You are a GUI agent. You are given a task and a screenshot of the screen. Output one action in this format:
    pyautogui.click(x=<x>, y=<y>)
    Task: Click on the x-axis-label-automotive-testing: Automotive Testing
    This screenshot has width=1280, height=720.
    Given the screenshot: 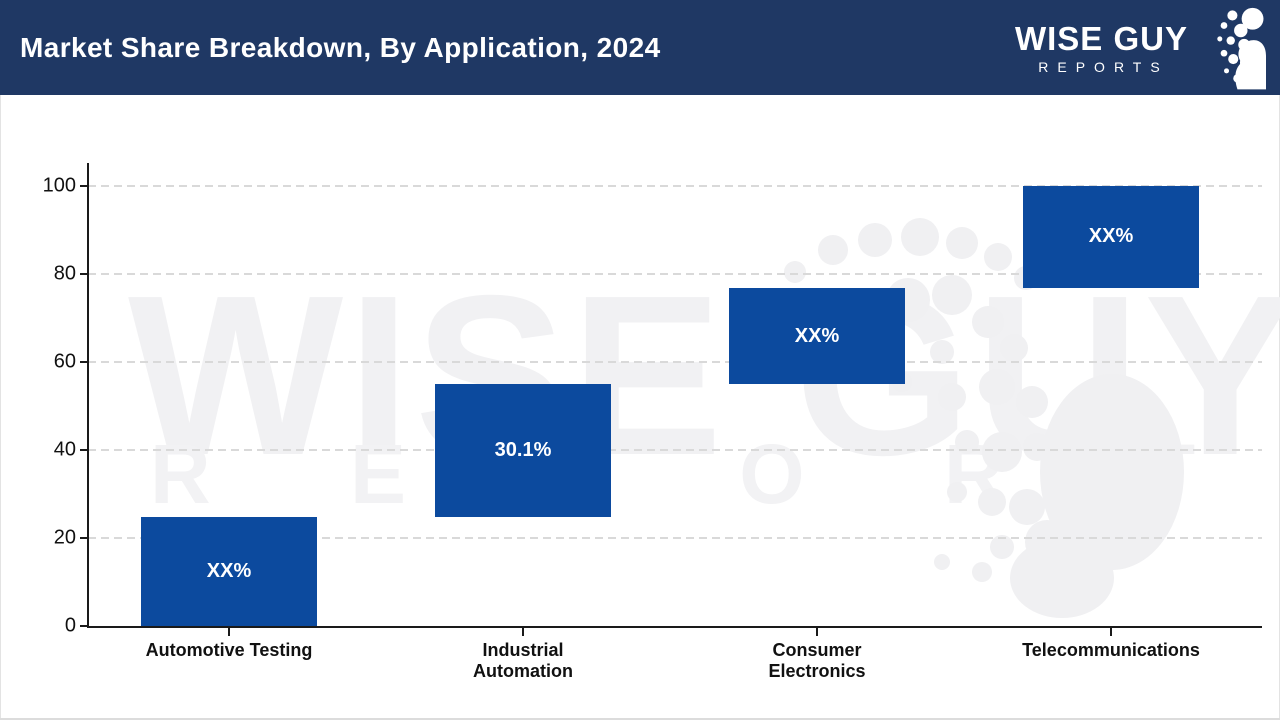 What is the action you would take?
    pyautogui.click(x=229, y=650)
    